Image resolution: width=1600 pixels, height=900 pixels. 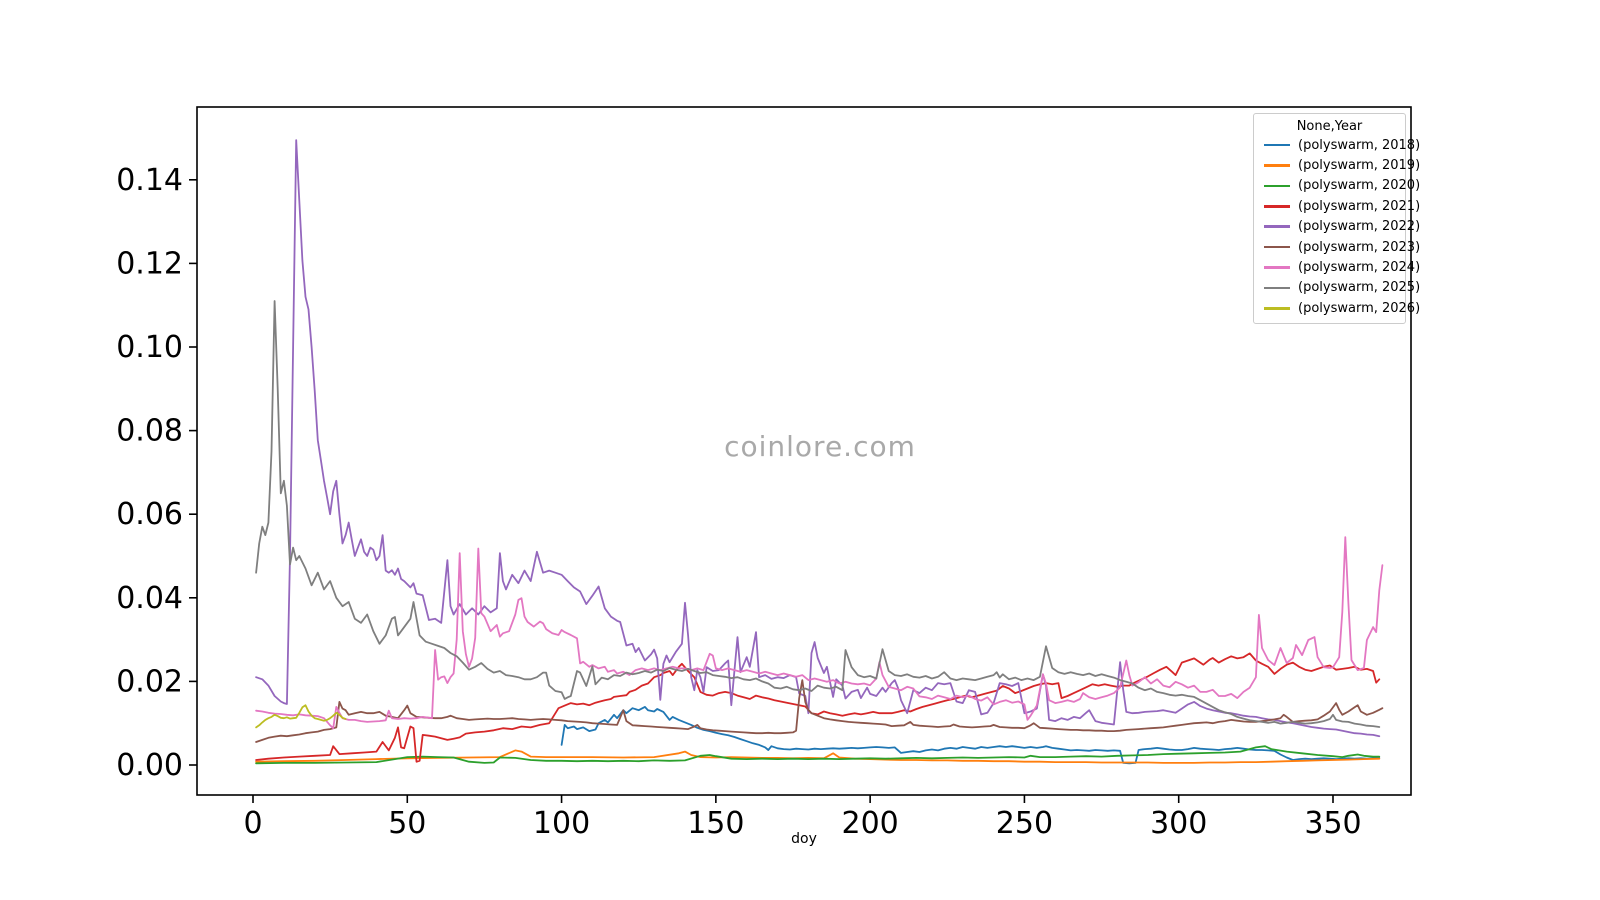 I want to click on legend-label: (polyswarm, 2019), so click(x=1359, y=166).